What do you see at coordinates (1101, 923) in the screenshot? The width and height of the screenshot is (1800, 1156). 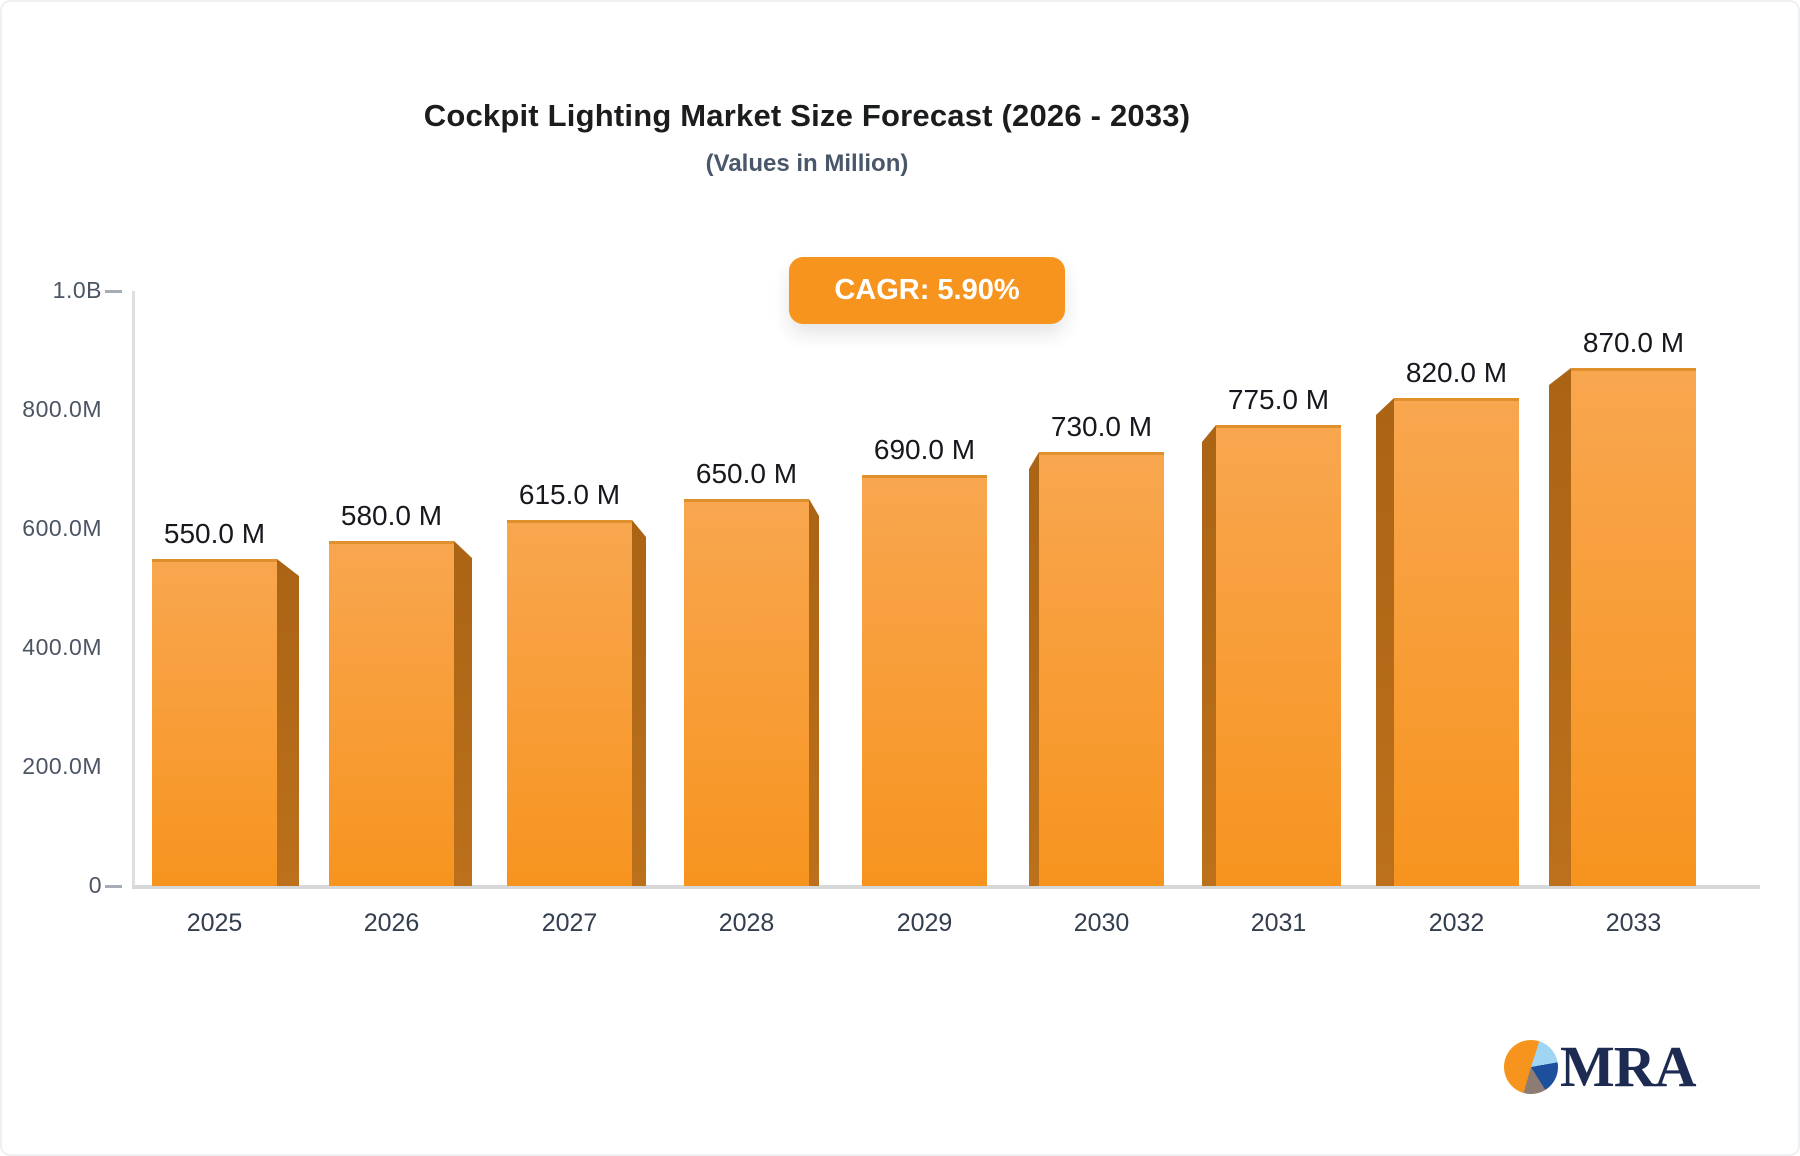 I see `x-axis-category-label: 2030` at bounding box center [1101, 923].